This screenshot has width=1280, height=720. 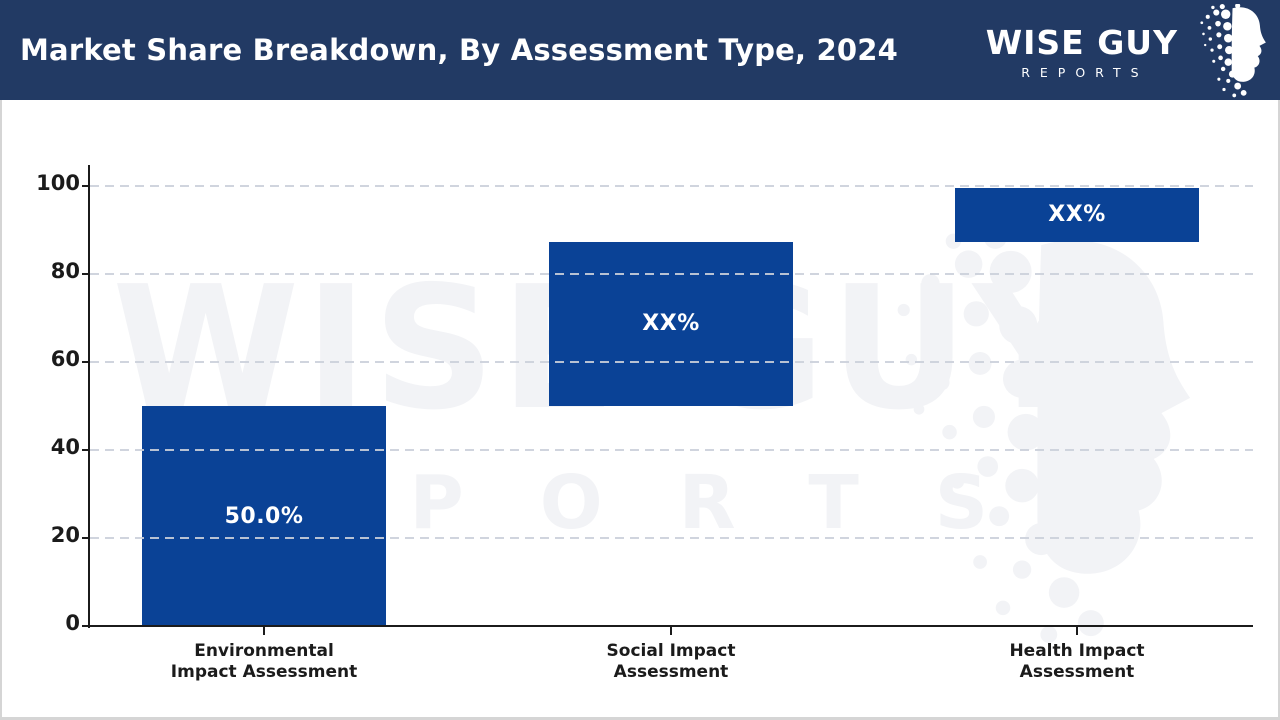 I want to click on category-label: Health Impact Assessment, so click(x=1077, y=662).